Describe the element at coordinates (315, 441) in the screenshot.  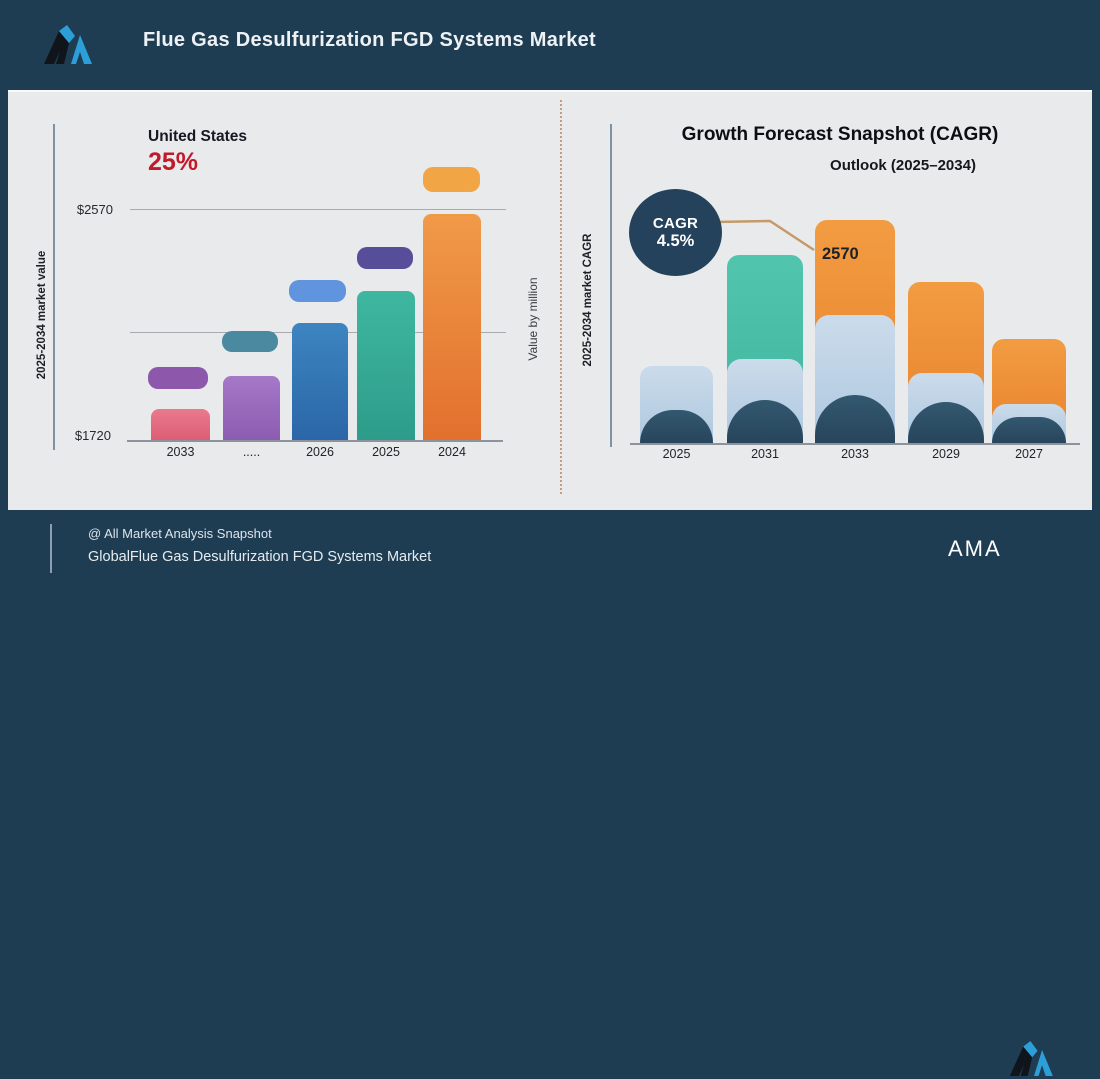
I see `left-x-axis-line` at that location.